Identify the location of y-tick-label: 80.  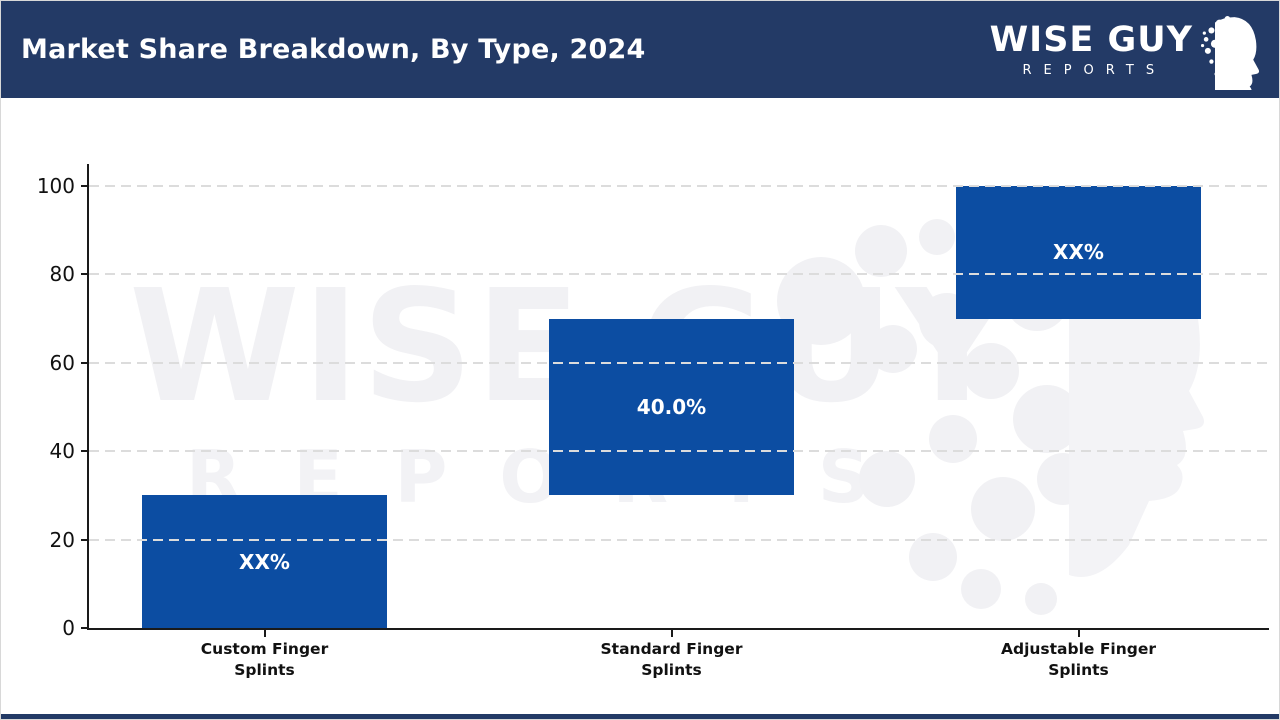
(62, 274).